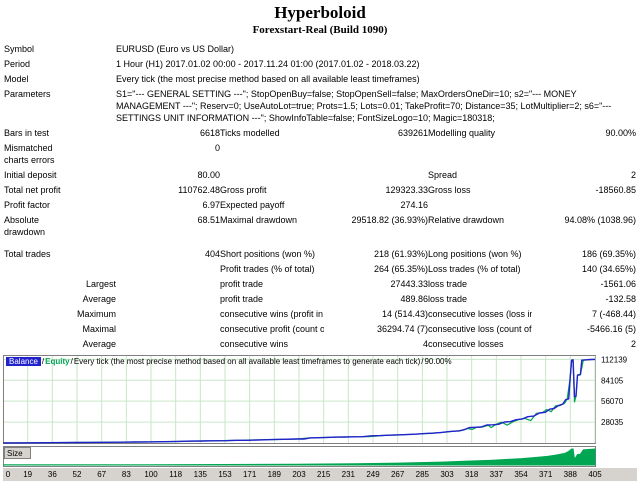 The width and height of the screenshot is (640, 486). Describe the element at coordinates (299, 474) in the screenshot. I see `svg-text: 203` at that location.